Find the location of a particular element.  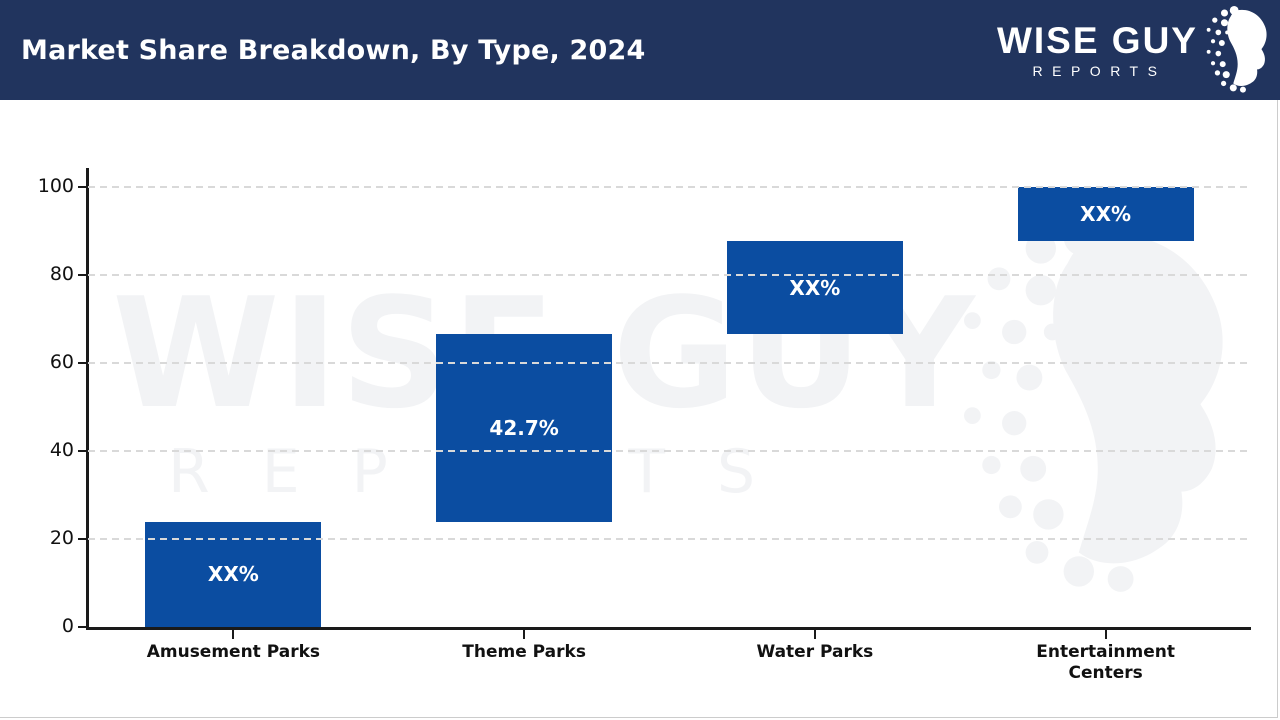

x-category-label: Water Parks is located at coordinates (815, 652).